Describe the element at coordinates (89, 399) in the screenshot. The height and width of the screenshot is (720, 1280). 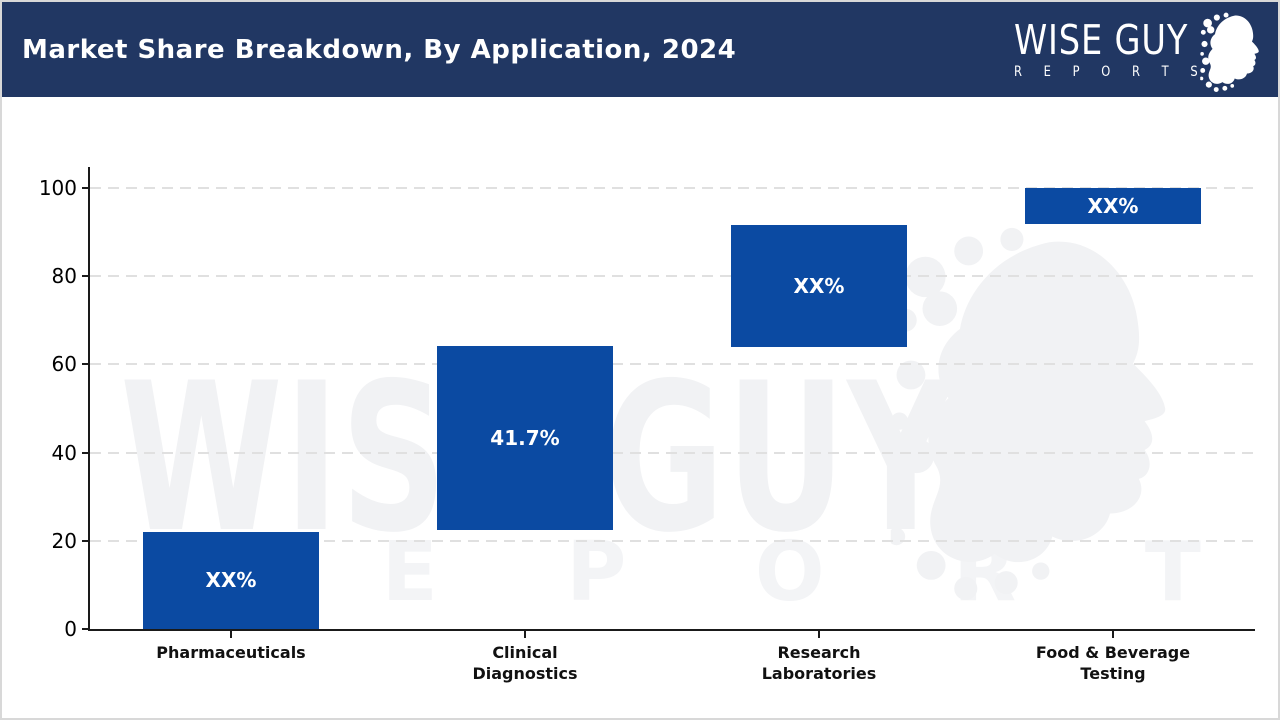
I see `y-axis-line` at that location.